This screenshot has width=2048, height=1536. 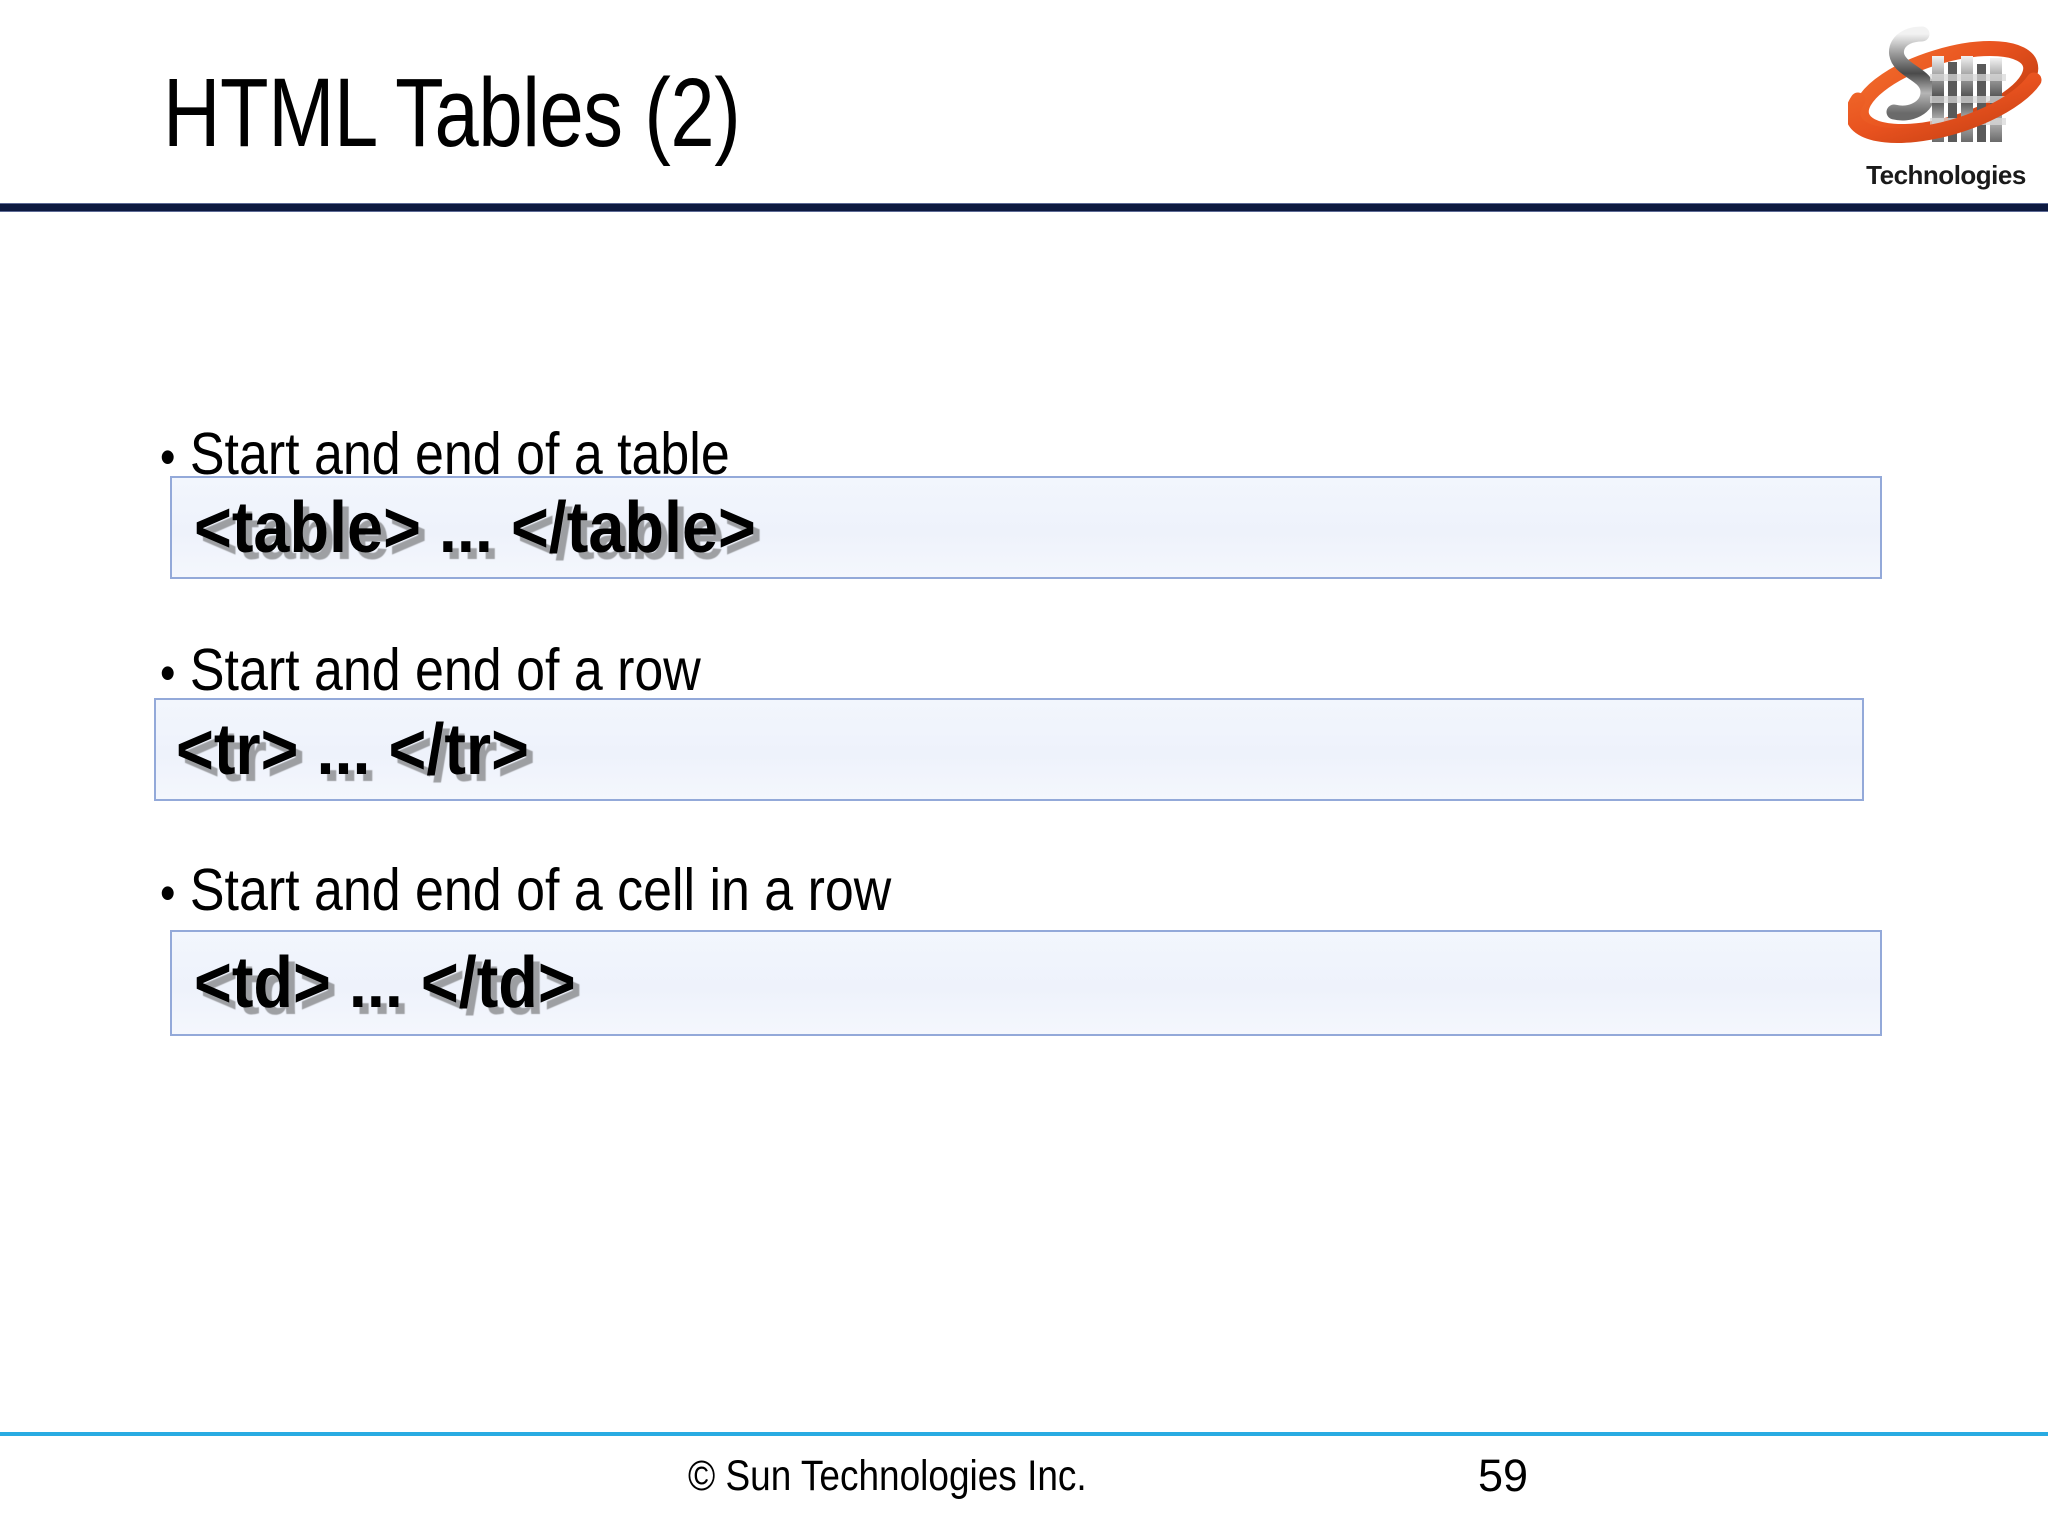 I want to click on page-title: HTML Tables (2), so click(x=452, y=112).